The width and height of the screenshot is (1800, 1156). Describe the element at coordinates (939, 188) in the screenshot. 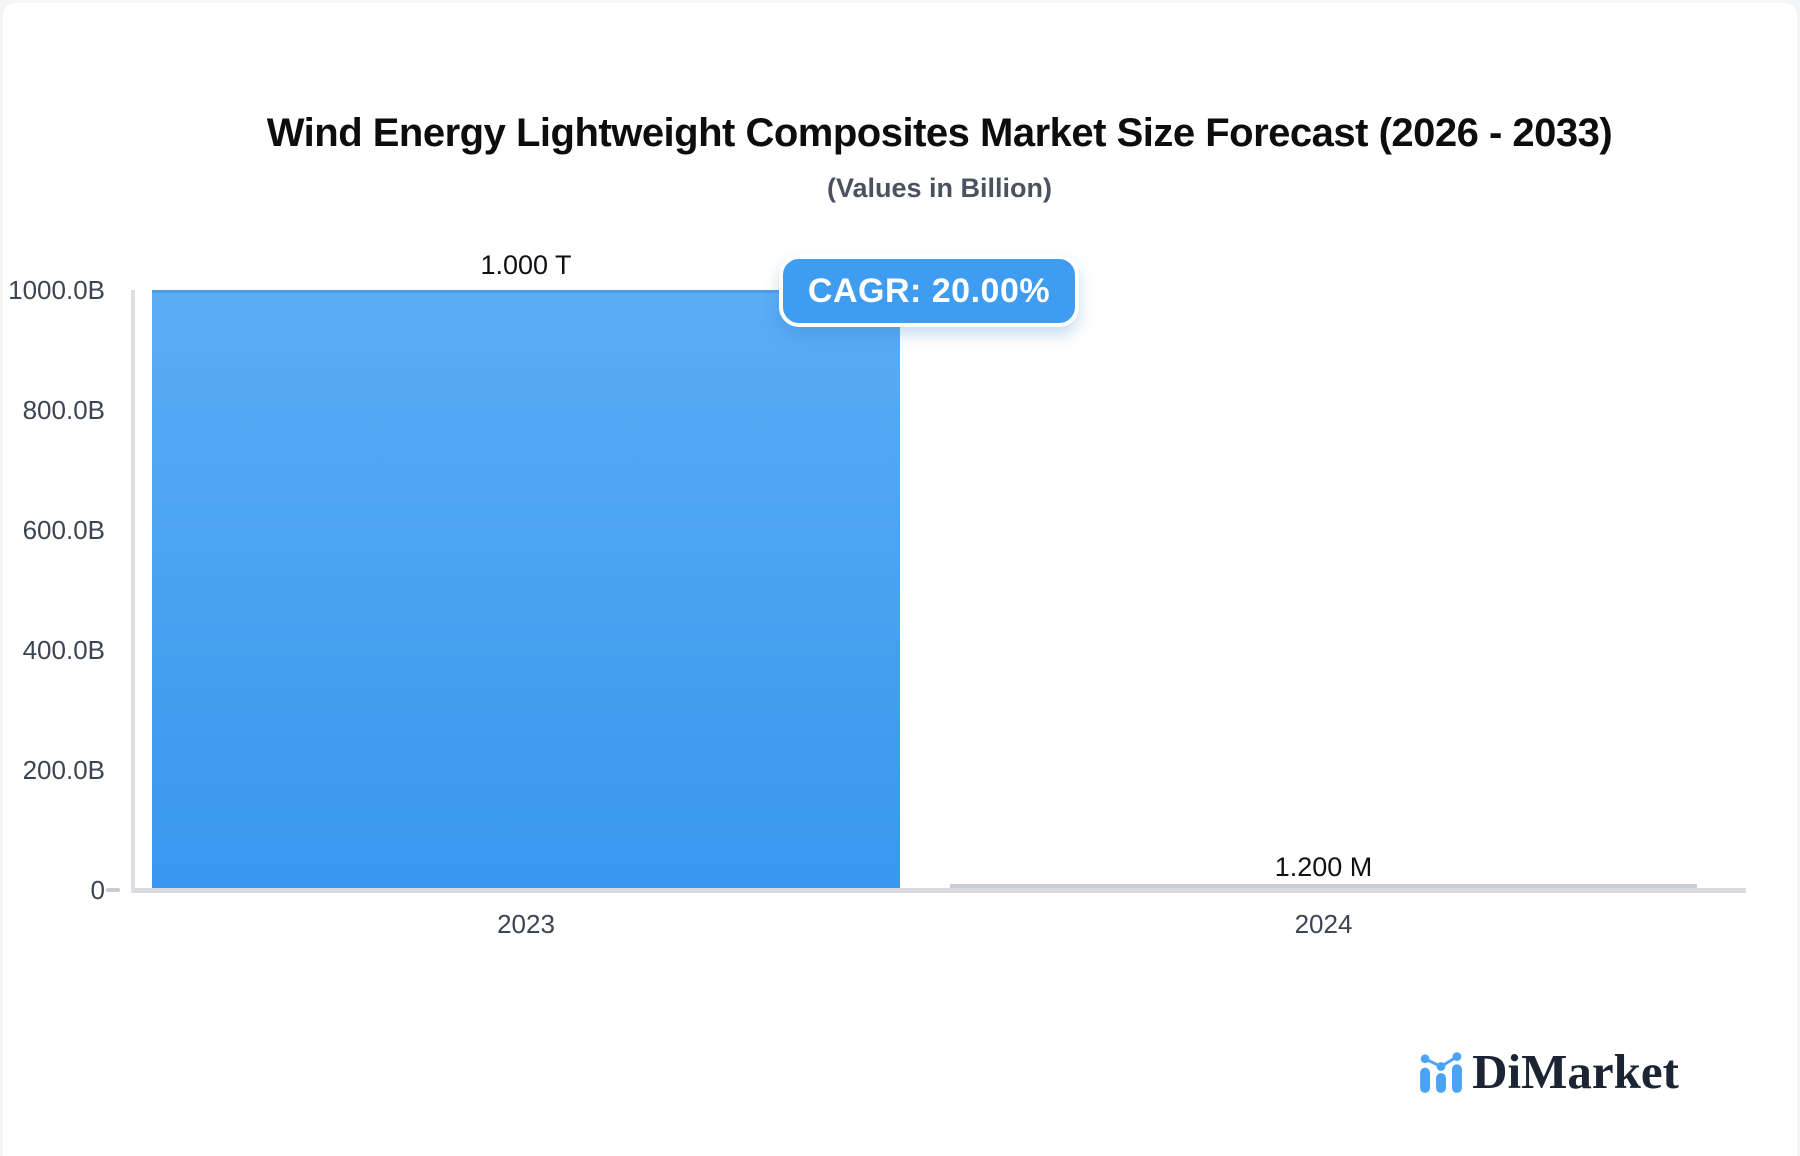

I see `chart-subtitle: (Values in Billion)` at that location.